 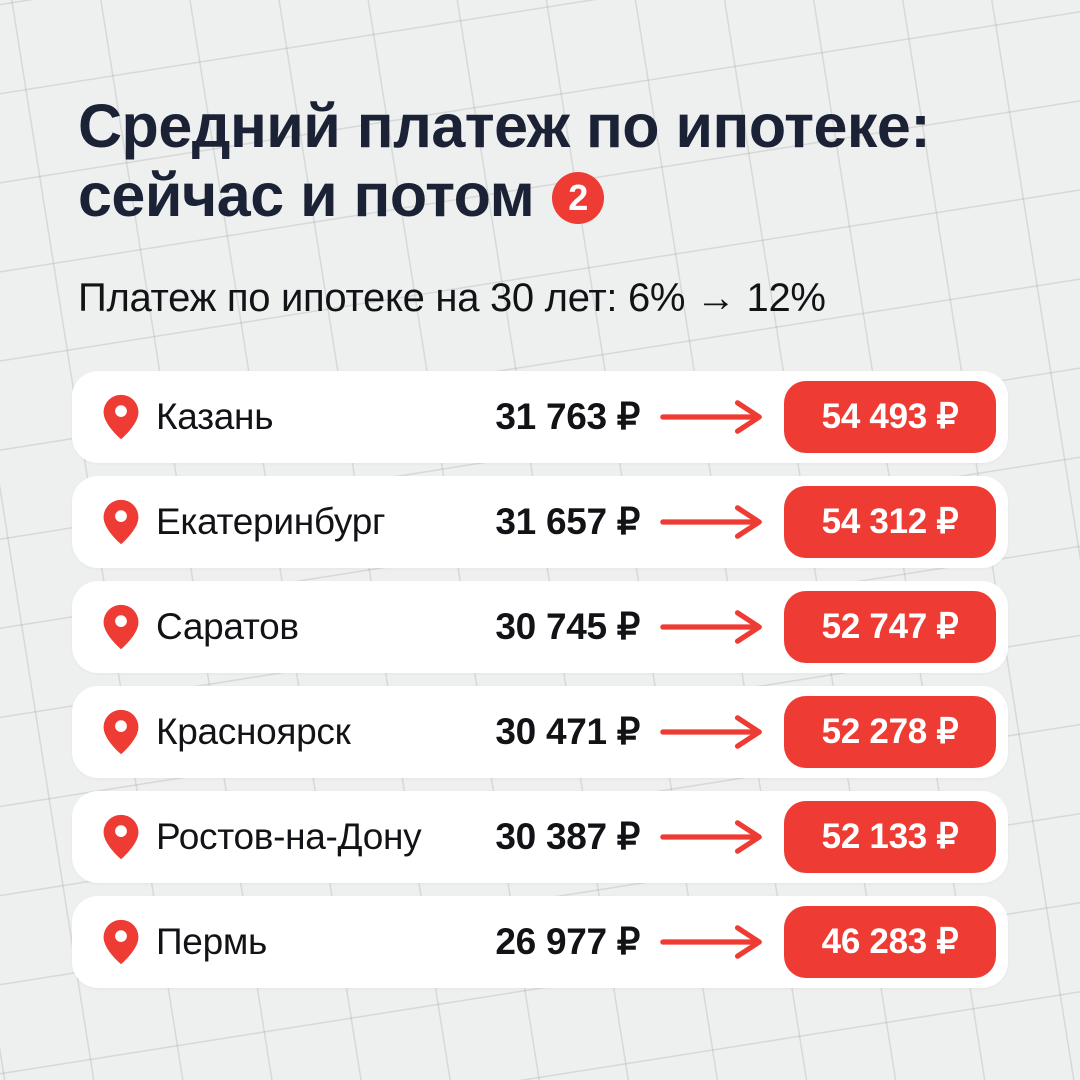 I want to click on payment-later-badge: 52 133 ₽, so click(x=890, y=836).